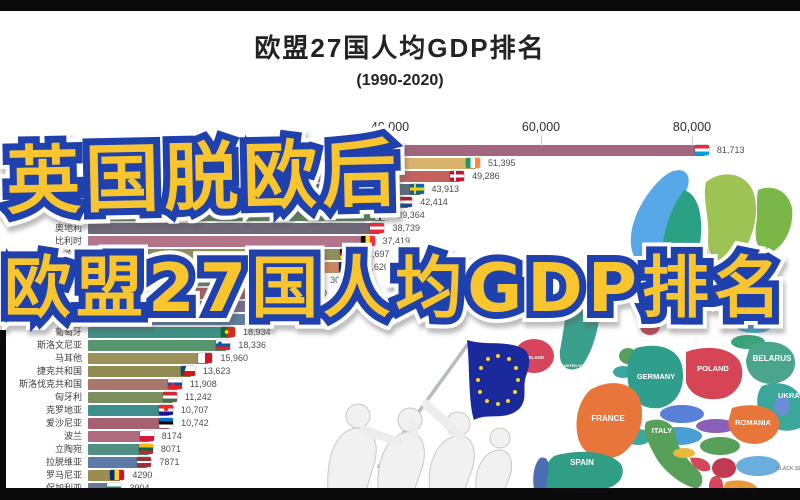  I want to click on map-label-poland: POLAND, so click(713, 368).